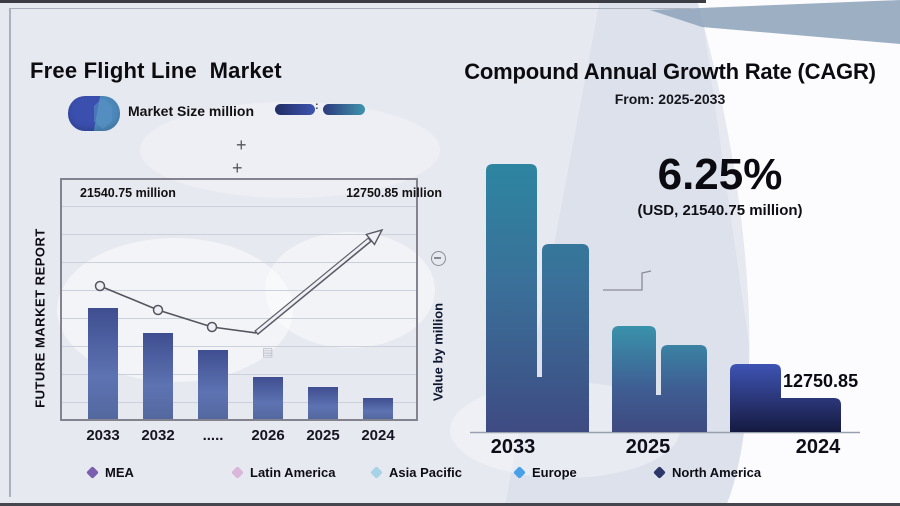 The image size is (900, 506). What do you see at coordinates (438, 258) in the screenshot?
I see `circled-minus-icon` at bounding box center [438, 258].